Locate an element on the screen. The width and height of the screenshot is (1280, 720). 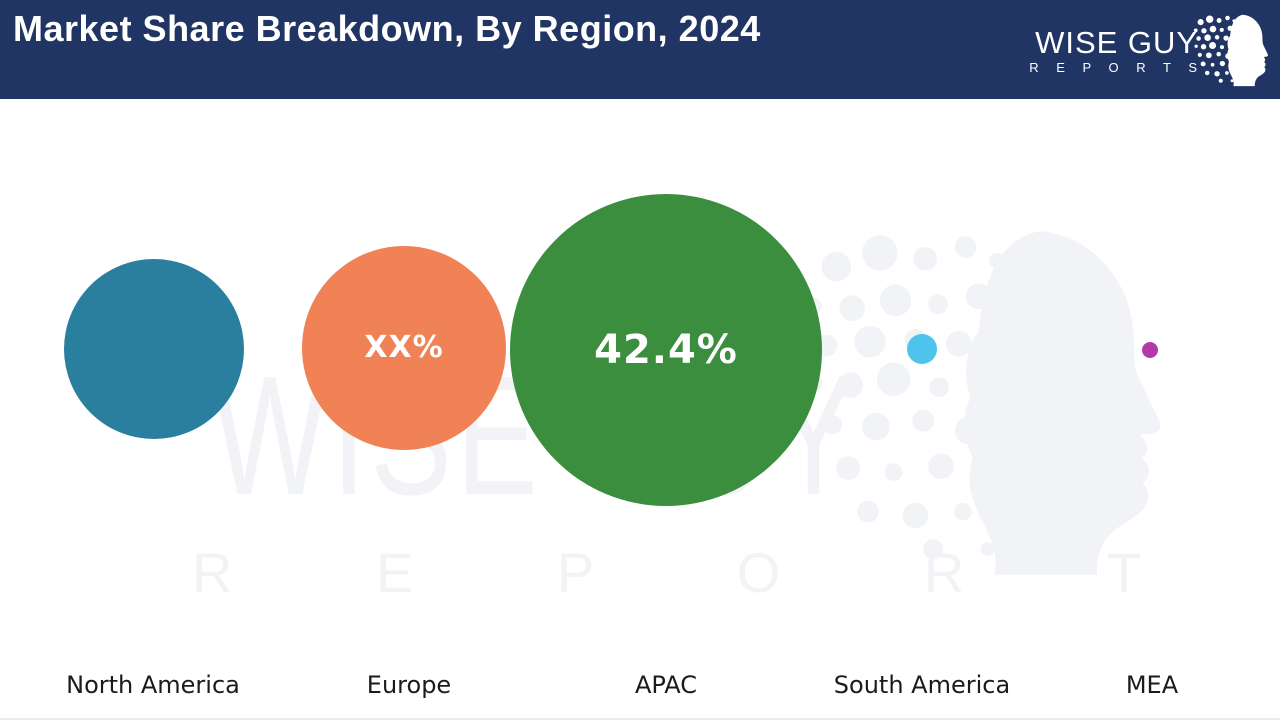
bubble-value-label-apac: 42.4% is located at coordinates (666, 350).